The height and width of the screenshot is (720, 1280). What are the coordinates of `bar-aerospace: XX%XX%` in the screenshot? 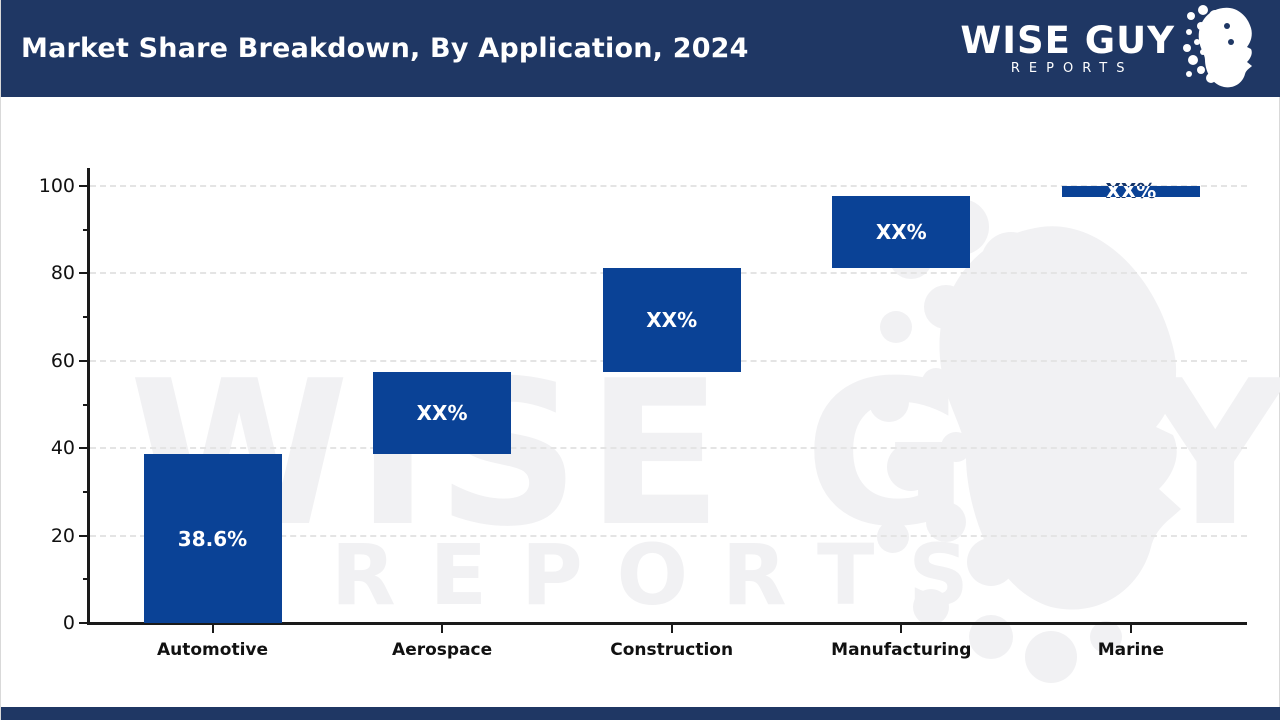 It's located at (442, 413).